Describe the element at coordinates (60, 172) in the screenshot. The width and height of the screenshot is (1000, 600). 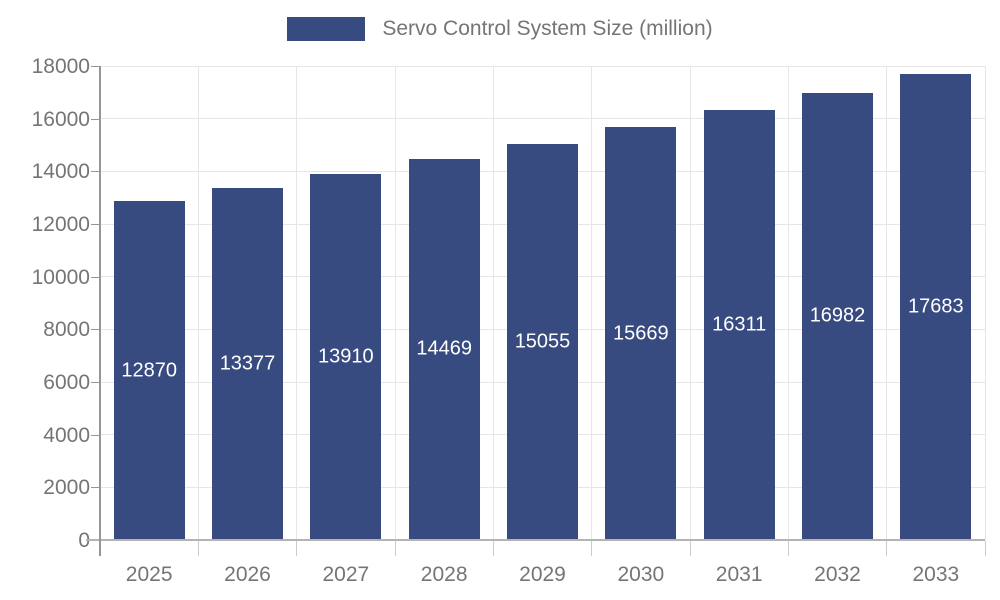
I see `y-axis-label: 14000` at that location.